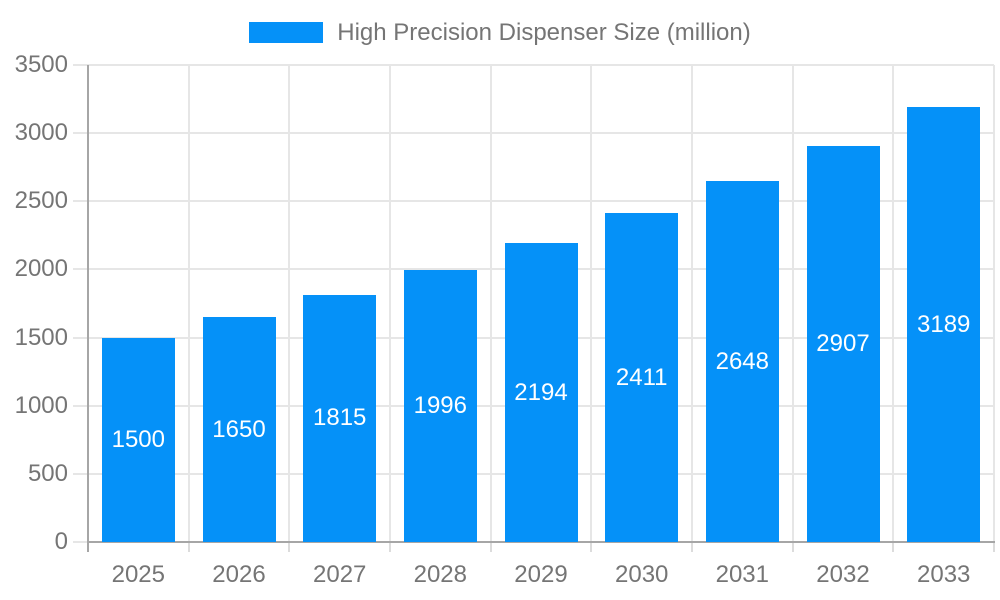  Describe the element at coordinates (41, 337) in the screenshot. I see `y-axis-label-1500: 1500` at that location.